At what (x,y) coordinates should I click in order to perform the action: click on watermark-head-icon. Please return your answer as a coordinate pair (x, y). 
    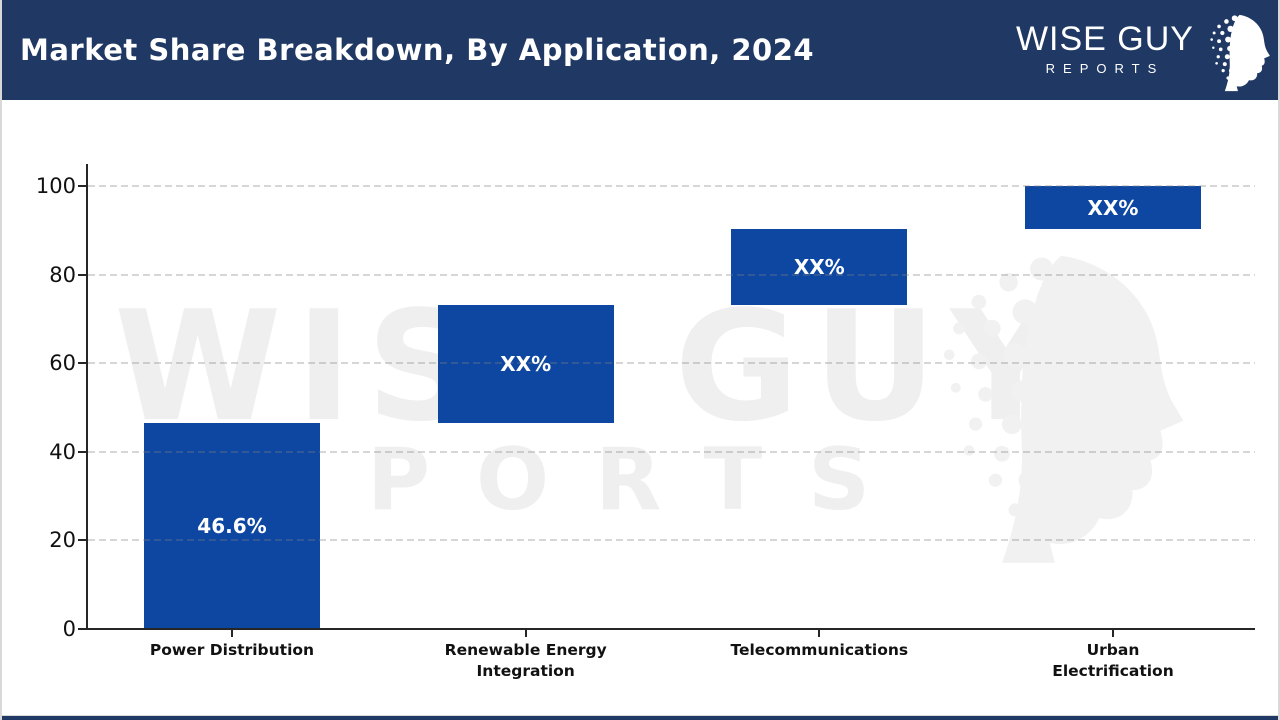
    Looking at the image, I should click on (1063, 409).